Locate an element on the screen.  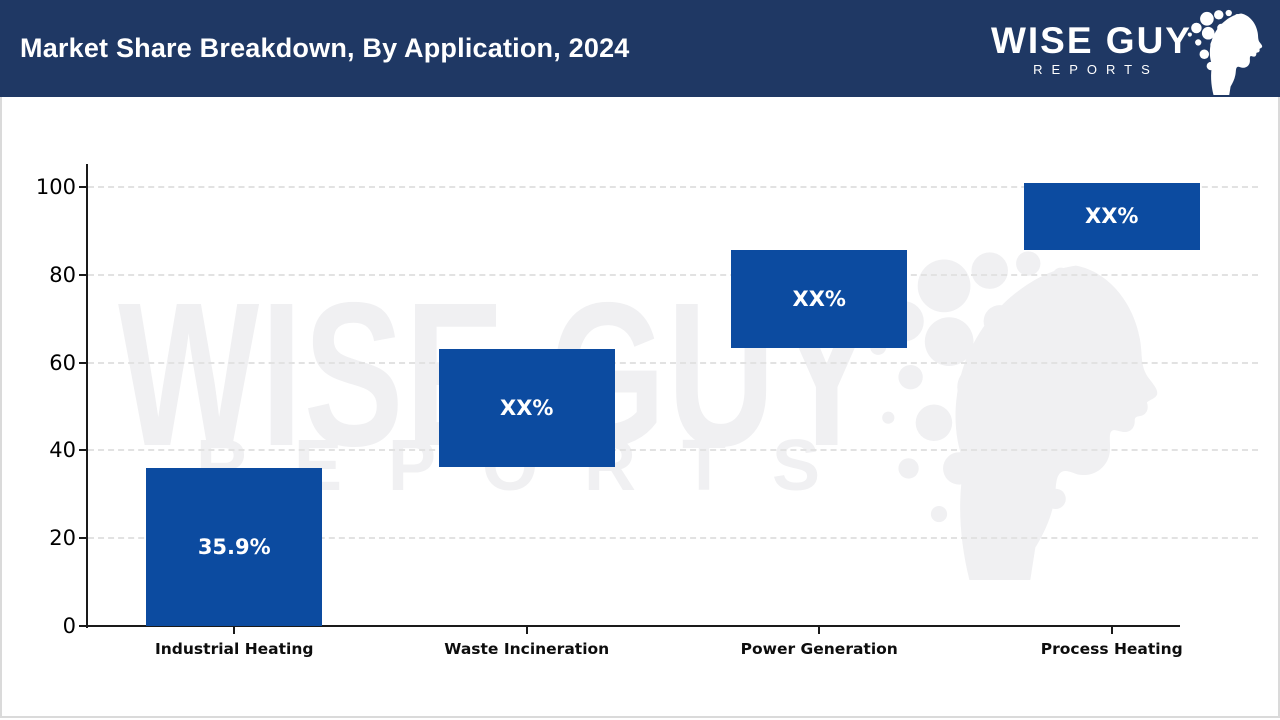
wiseguy-logo-text: WISE GUY REPORTS is located at coordinates (1091, 49).